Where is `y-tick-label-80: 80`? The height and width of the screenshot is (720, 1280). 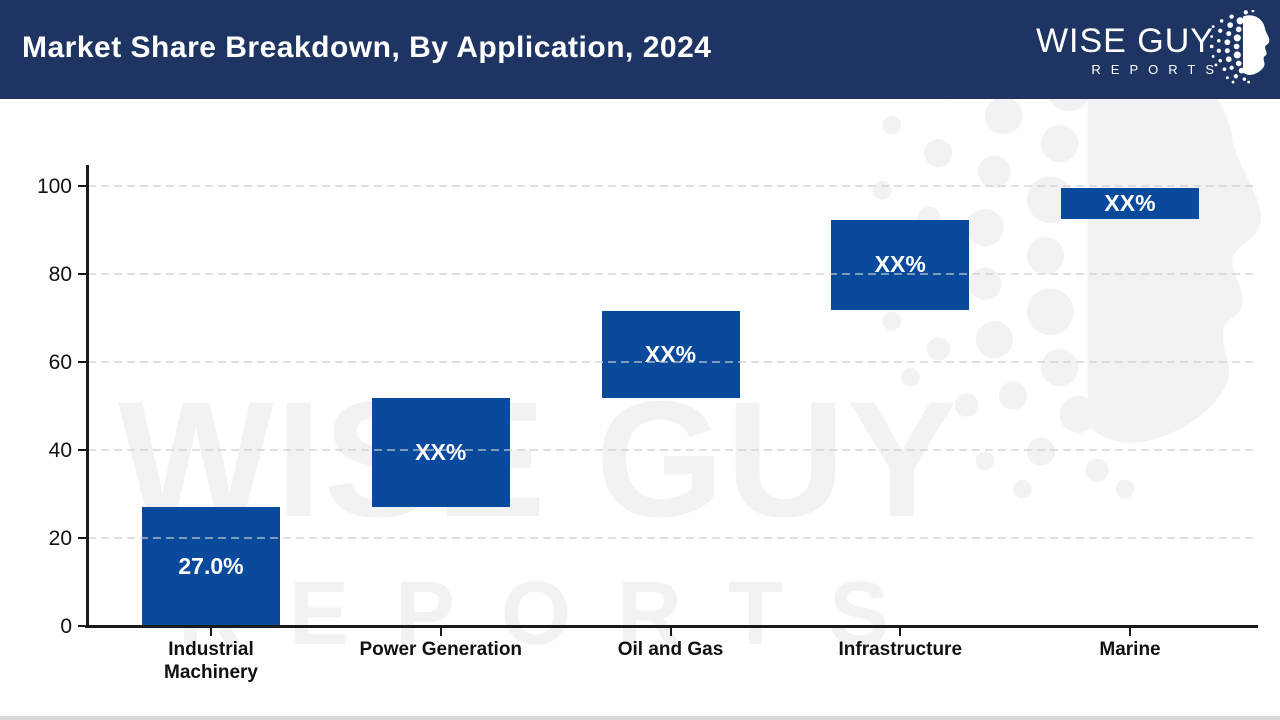 y-tick-label-80: 80 is located at coordinates (60, 274).